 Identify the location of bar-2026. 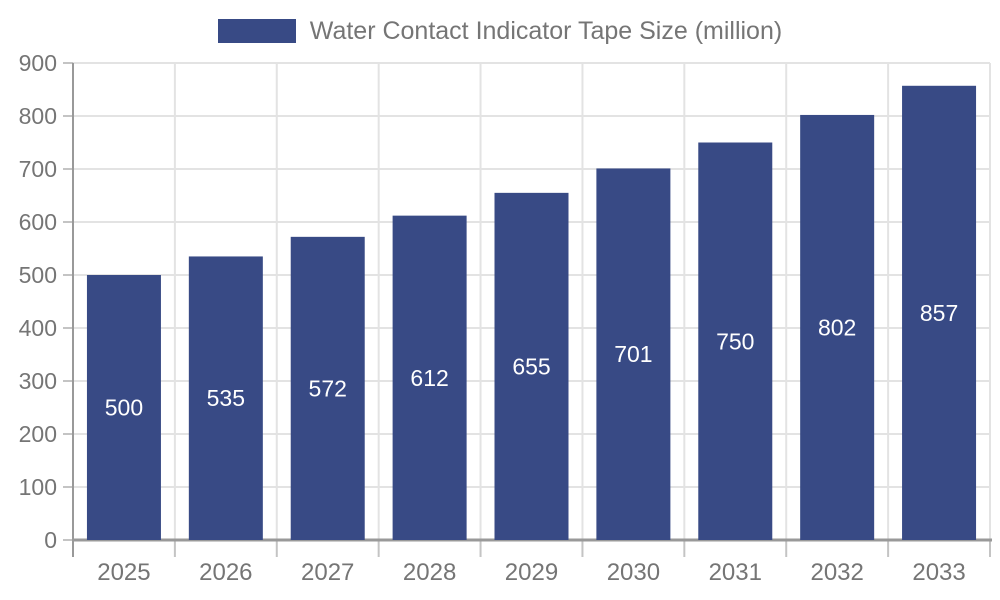
(225, 398).